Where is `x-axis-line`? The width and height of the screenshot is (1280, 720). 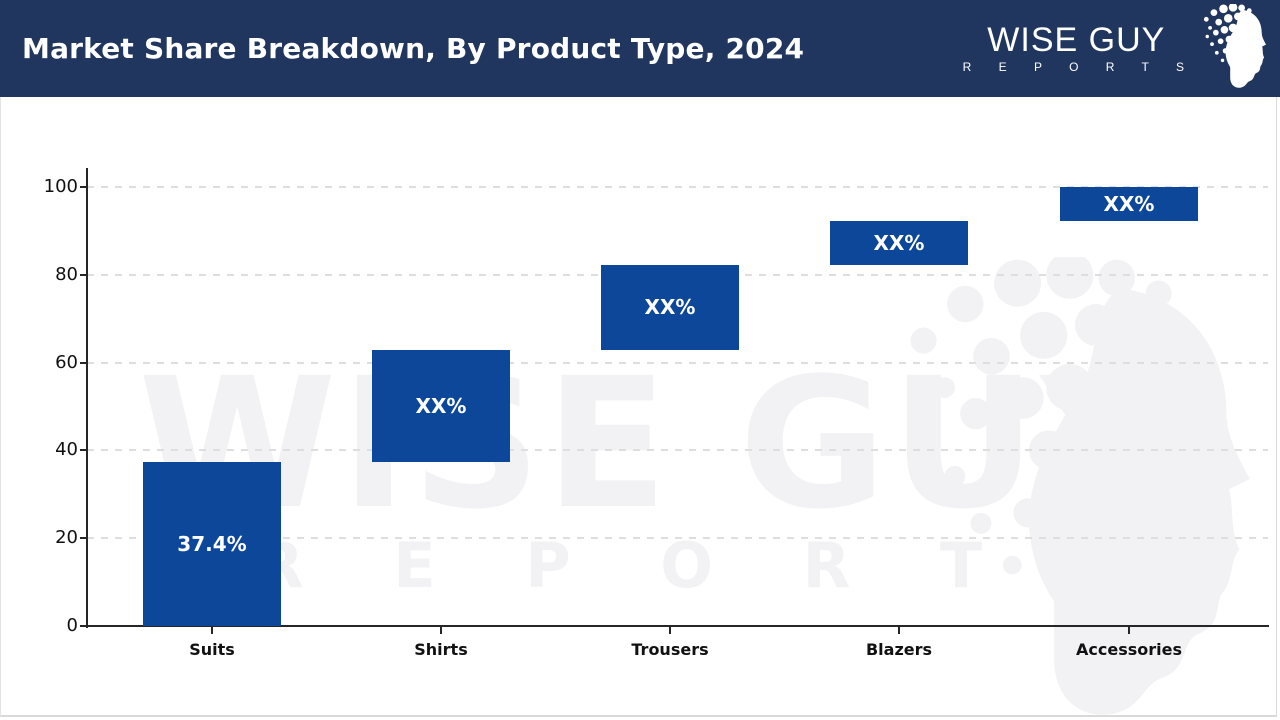
x-axis-line is located at coordinates (677, 626).